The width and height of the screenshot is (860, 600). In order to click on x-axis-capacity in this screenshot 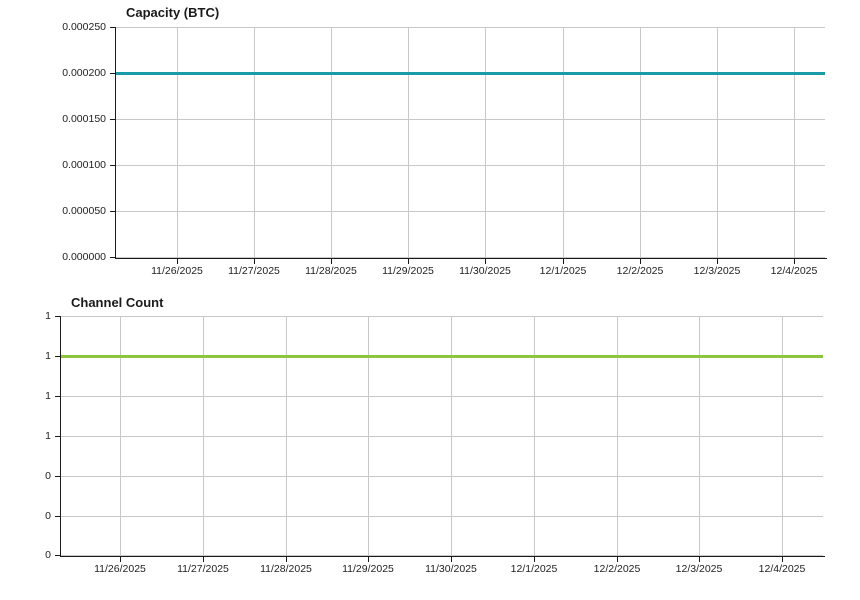, I will do `click(471, 258)`.